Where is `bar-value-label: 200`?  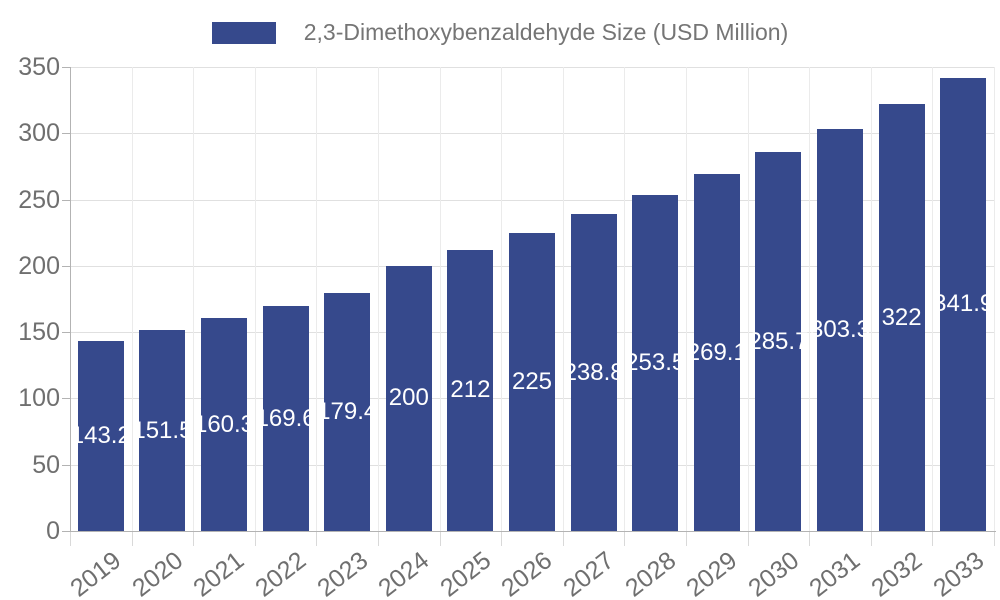 bar-value-label: 200 is located at coordinates (408, 398).